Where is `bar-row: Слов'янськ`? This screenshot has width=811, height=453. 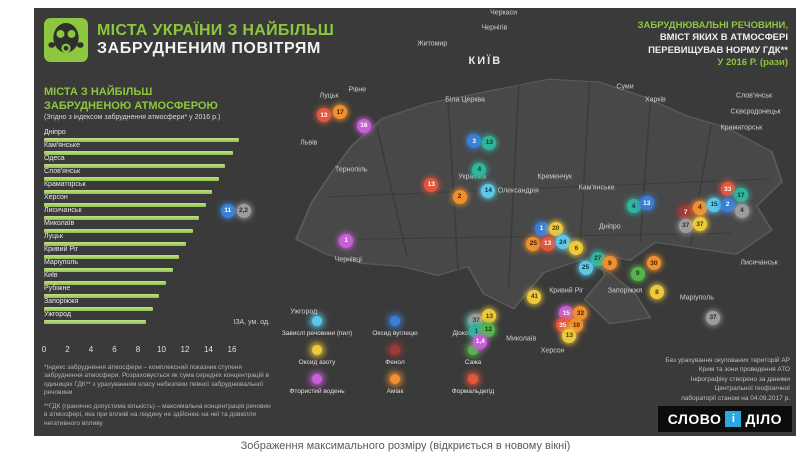 bar-row: Слов'янськ is located at coordinates (160, 174).